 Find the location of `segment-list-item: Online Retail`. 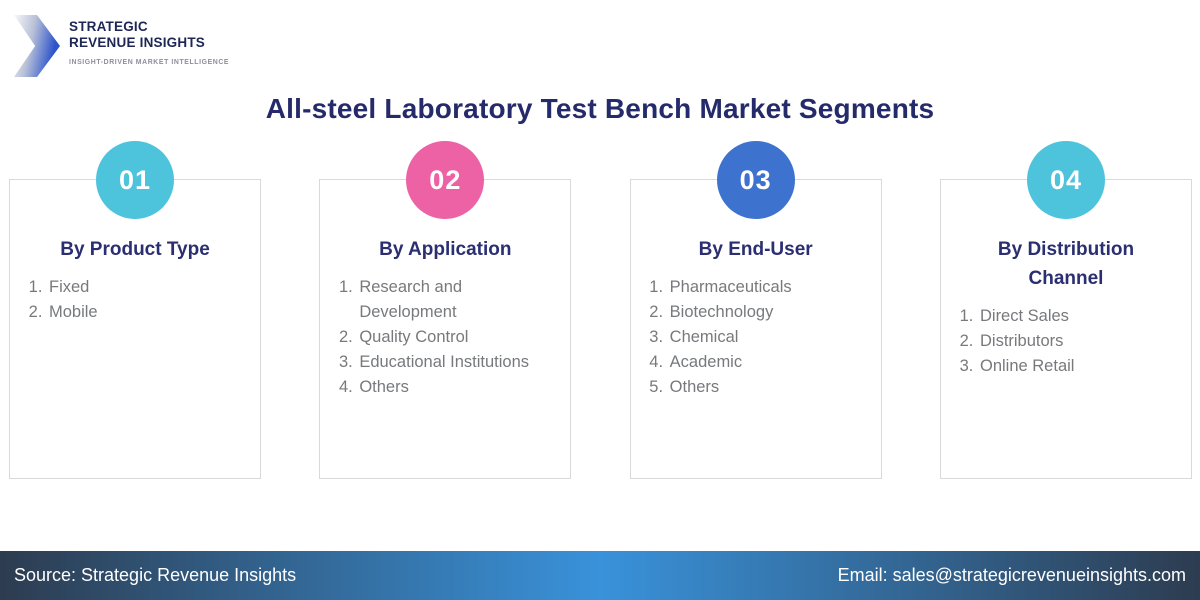

segment-list-item: Online Retail is located at coordinates (1074, 366).